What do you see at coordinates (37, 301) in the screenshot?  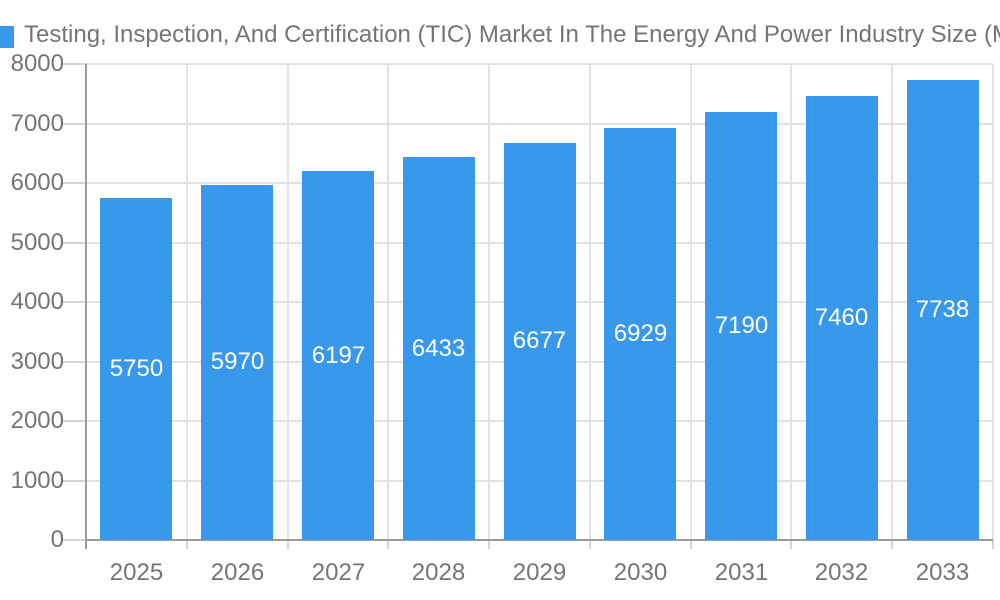 I see `y-axis-tick-label: 4000` at bounding box center [37, 301].